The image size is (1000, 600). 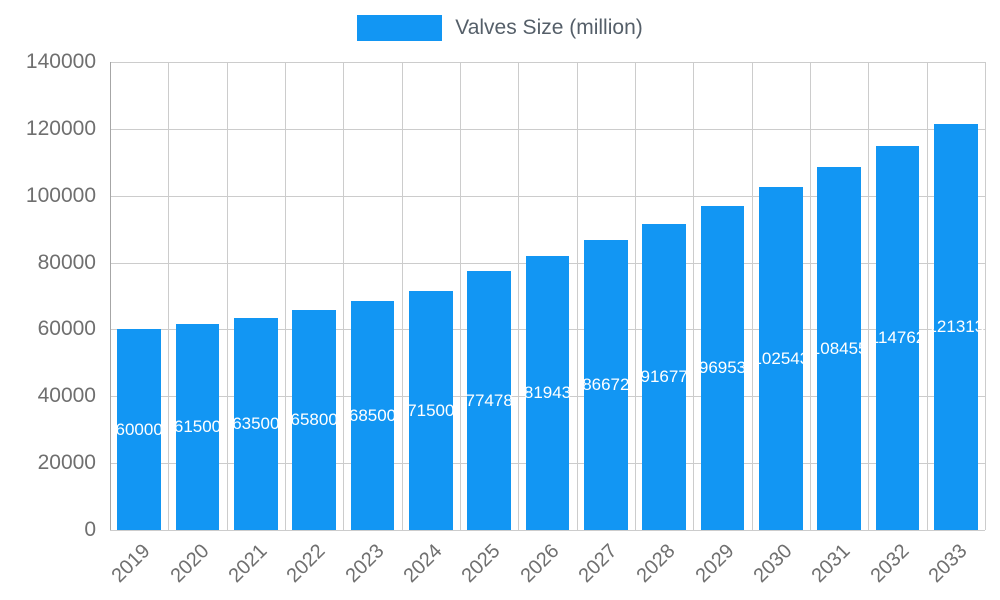 What do you see at coordinates (306, 564) in the screenshot?
I see `x-axis-tick-label: 2022` at bounding box center [306, 564].